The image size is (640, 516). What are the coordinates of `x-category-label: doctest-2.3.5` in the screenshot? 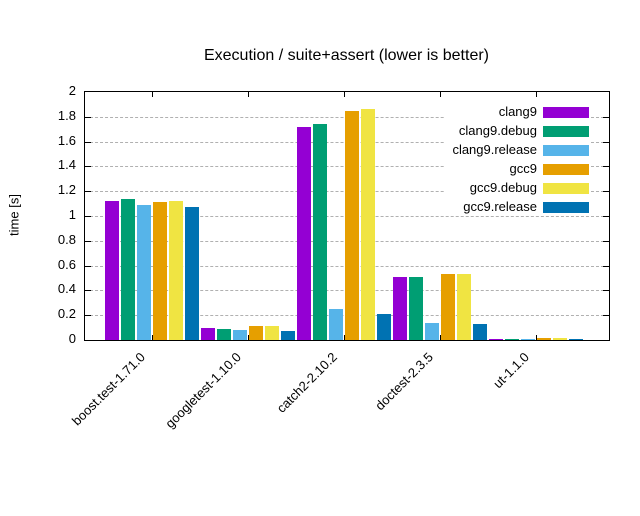 It's located at (404, 381).